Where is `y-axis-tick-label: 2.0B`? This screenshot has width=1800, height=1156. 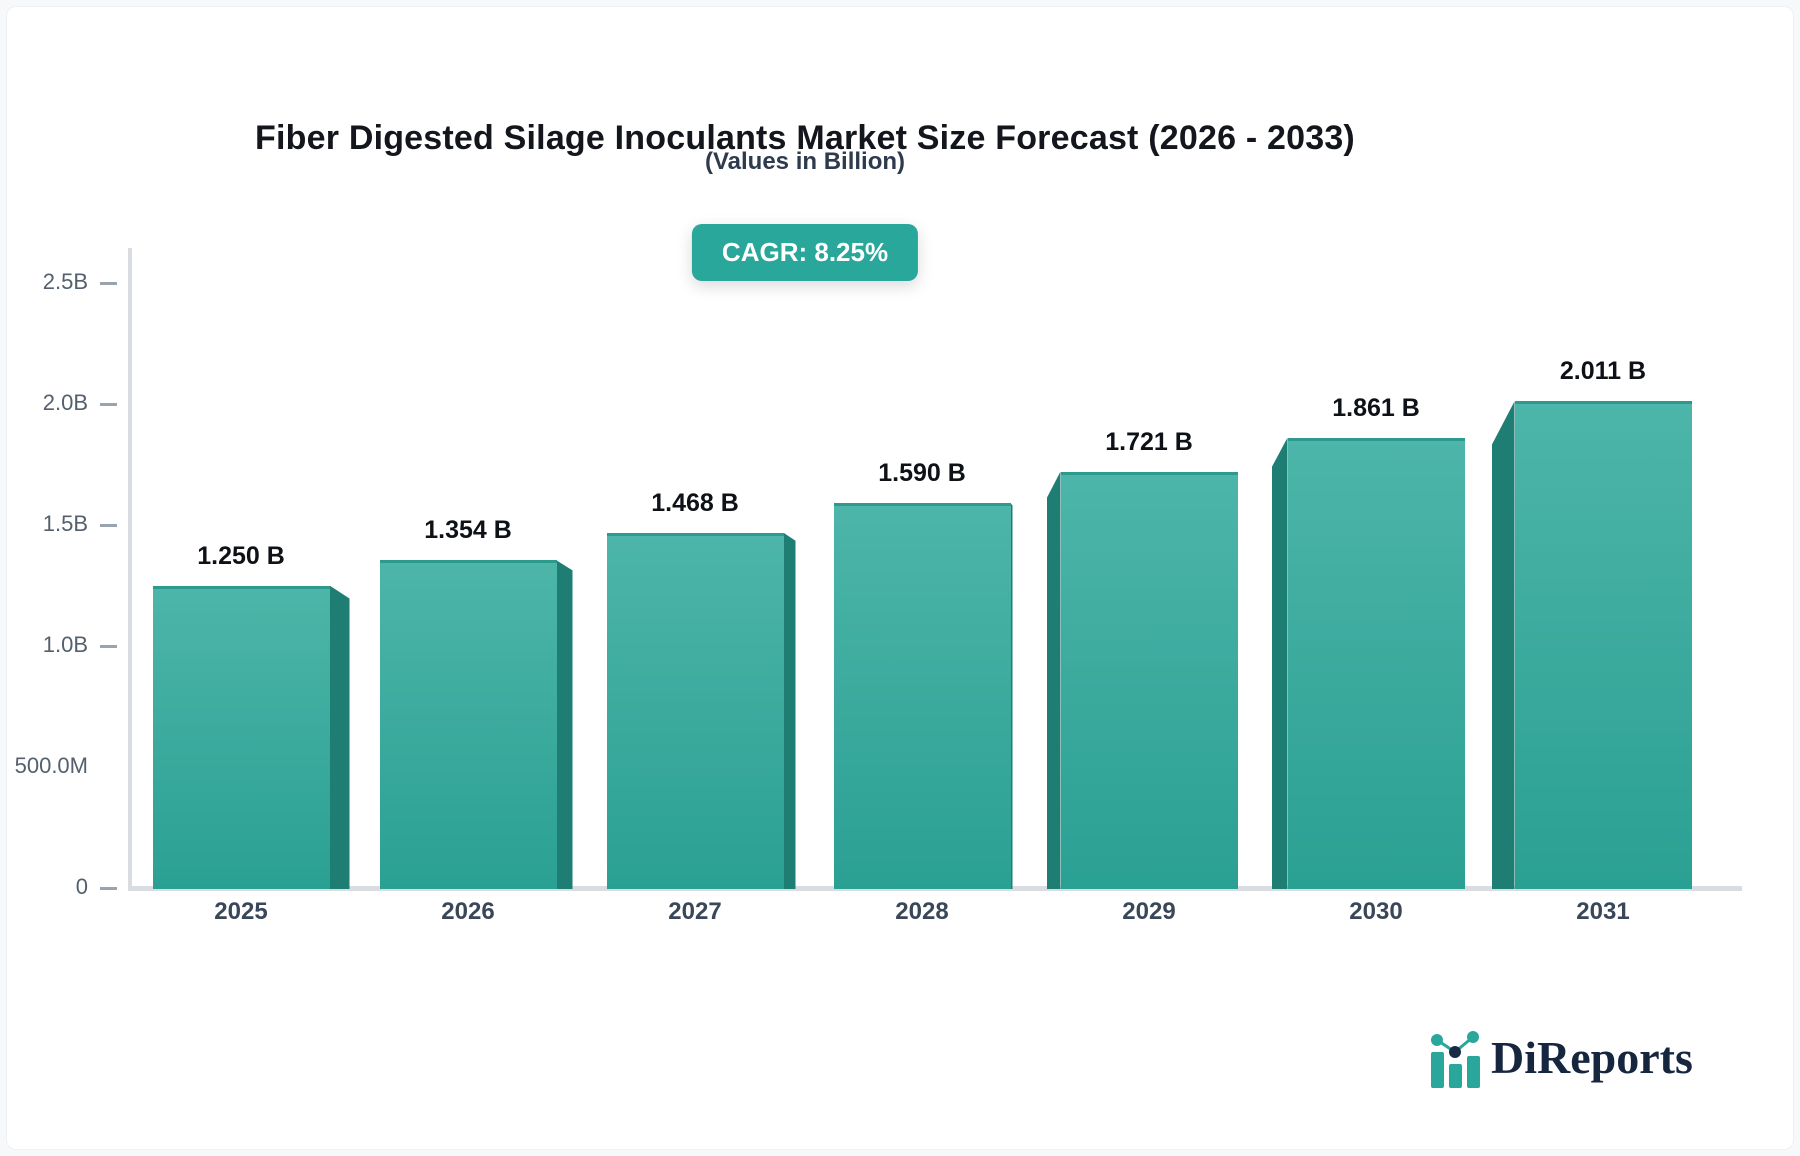 y-axis-tick-label: 2.0B is located at coordinates (65, 402).